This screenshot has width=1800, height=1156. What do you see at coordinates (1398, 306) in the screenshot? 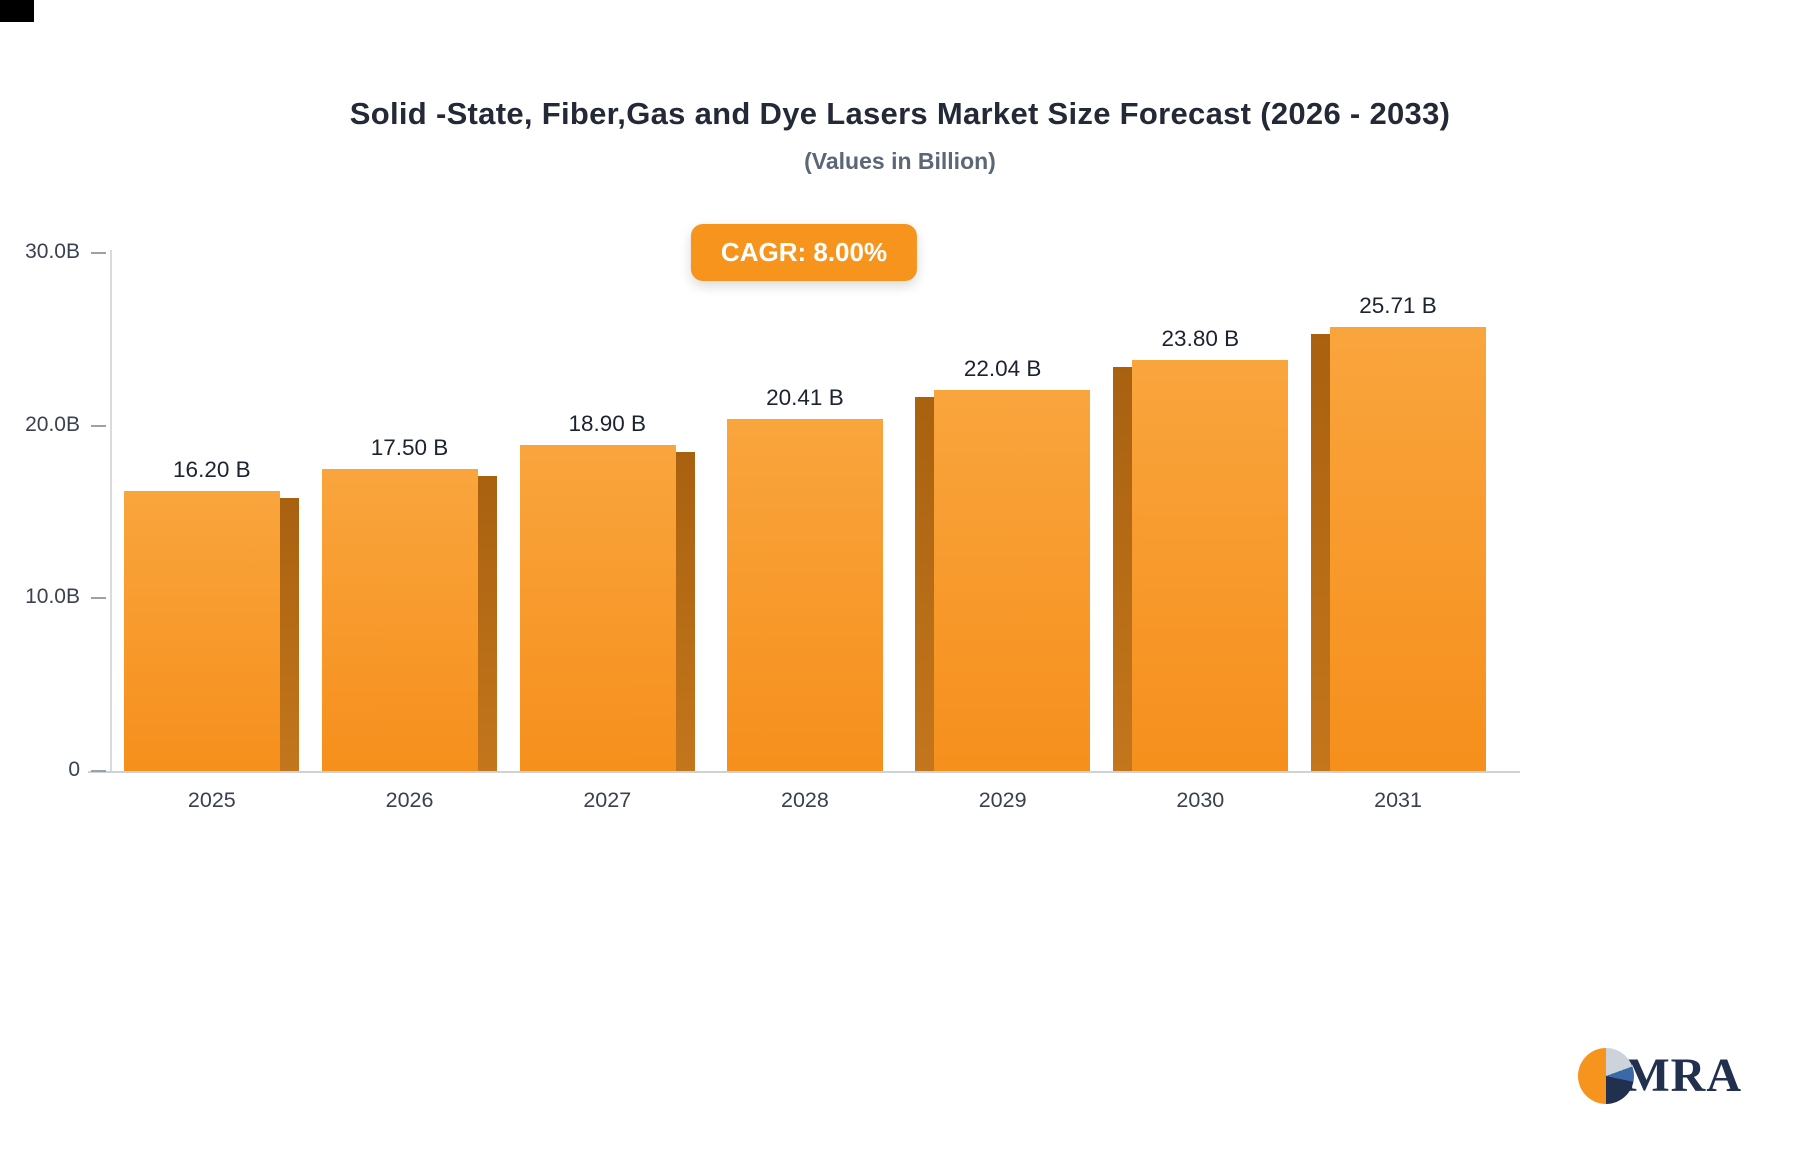
I see `bar-value-label: 25.71 B` at bounding box center [1398, 306].